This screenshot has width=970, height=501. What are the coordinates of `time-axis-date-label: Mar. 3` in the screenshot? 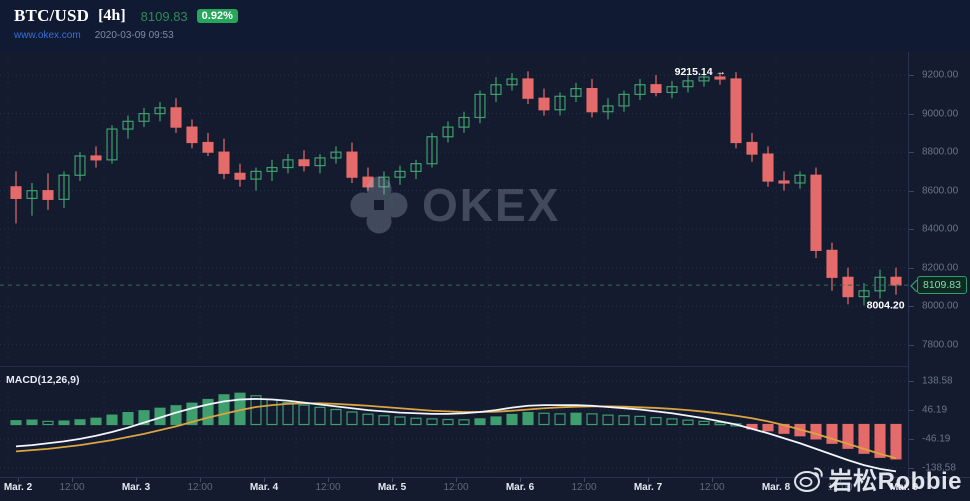 It's located at (136, 487).